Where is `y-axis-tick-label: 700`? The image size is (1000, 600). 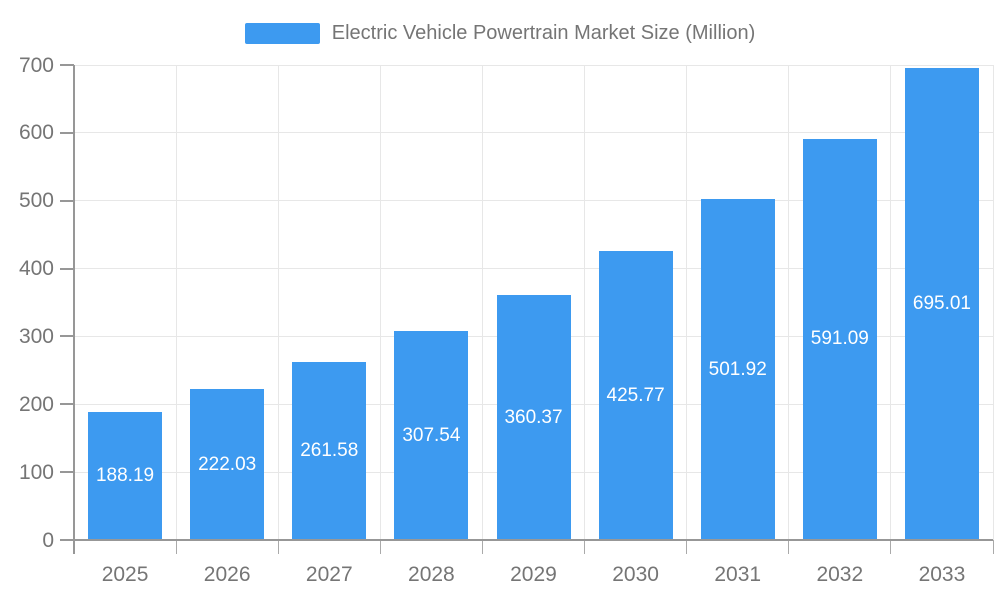
y-axis-tick-label: 700 is located at coordinates (36, 65).